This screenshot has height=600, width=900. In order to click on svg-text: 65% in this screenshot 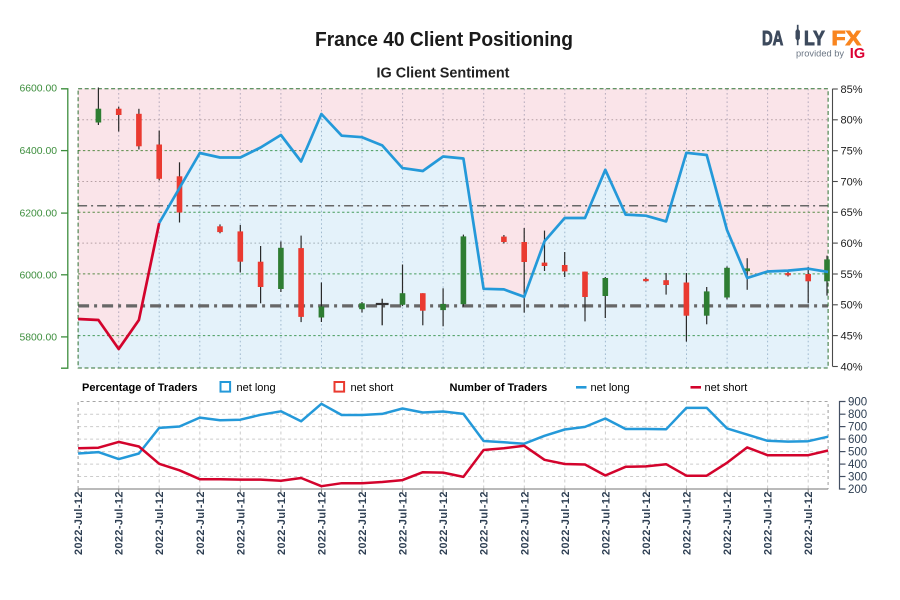, I will do `click(852, 213)`.